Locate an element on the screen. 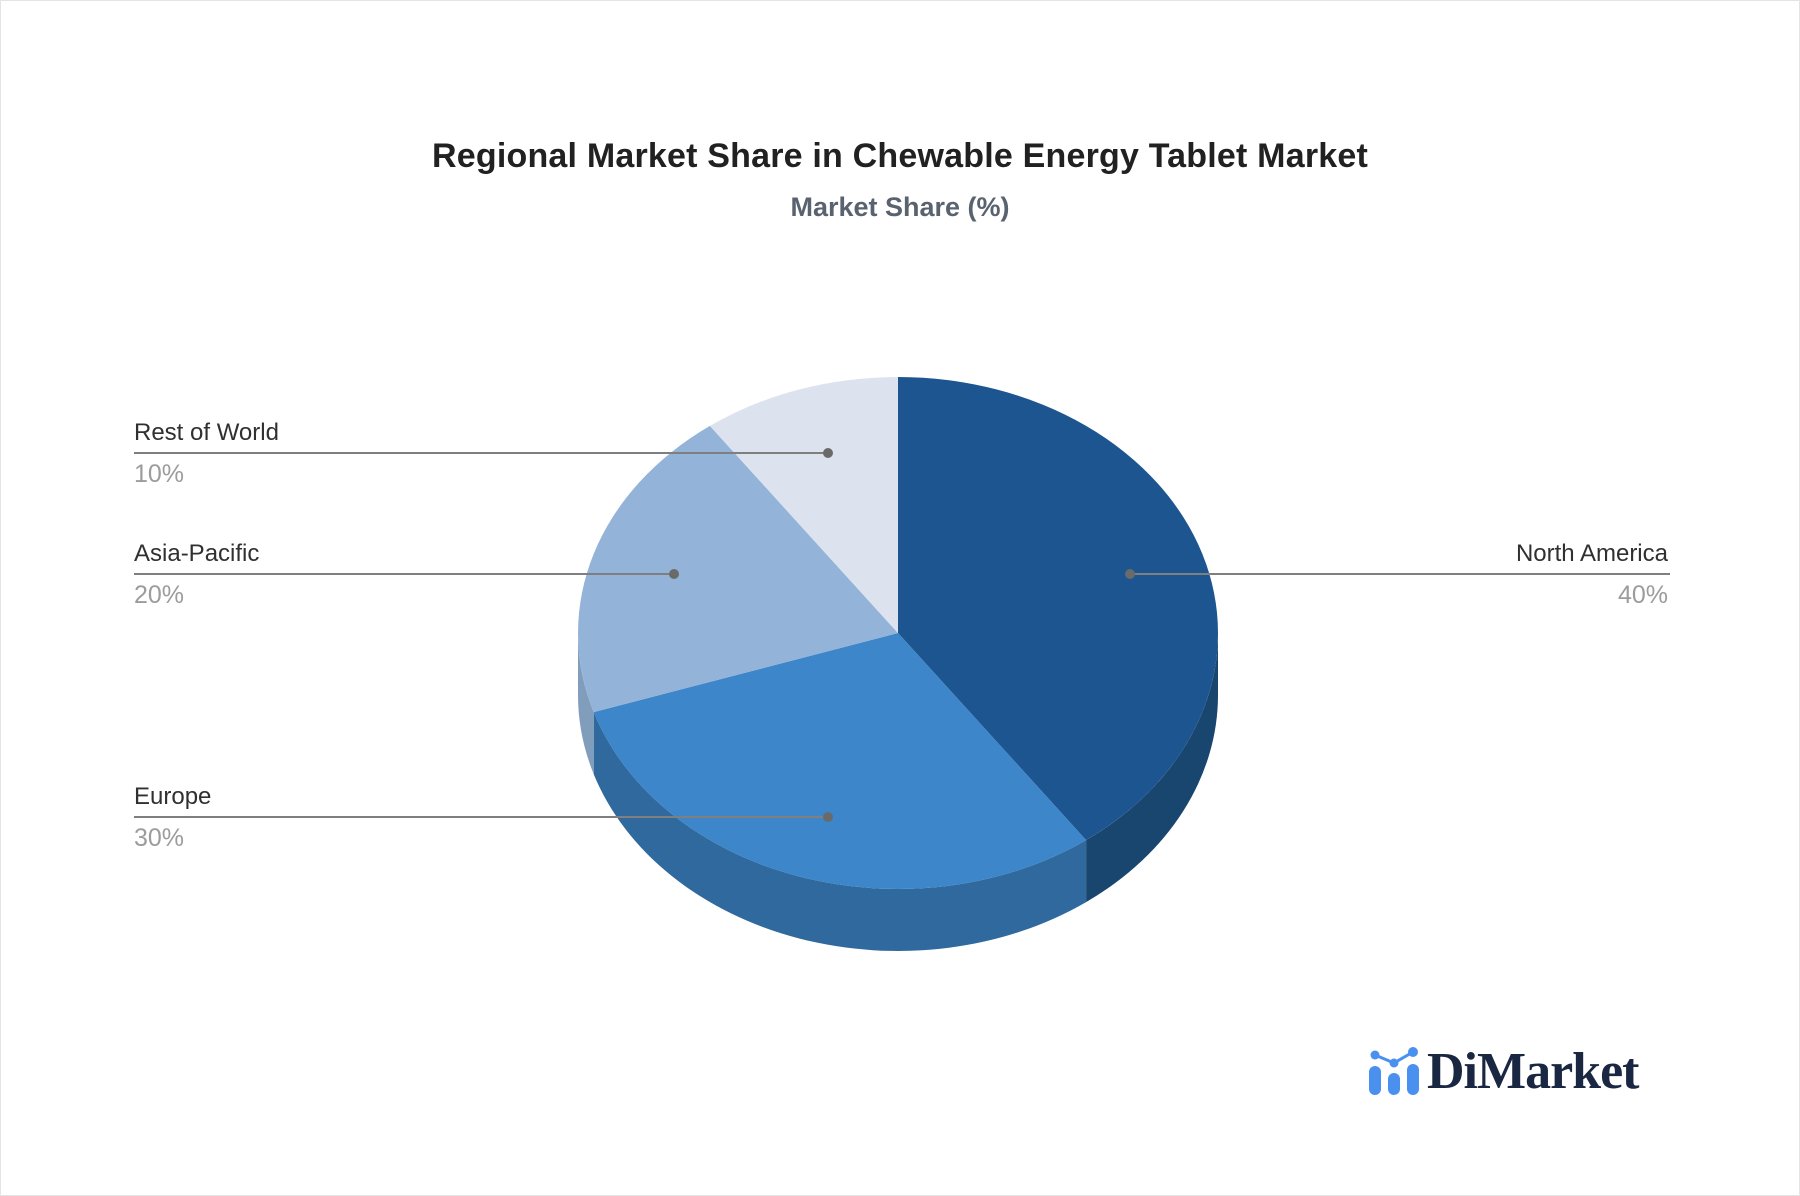  callout-label: Asia-Pacific is located at coordinates (197, 553).